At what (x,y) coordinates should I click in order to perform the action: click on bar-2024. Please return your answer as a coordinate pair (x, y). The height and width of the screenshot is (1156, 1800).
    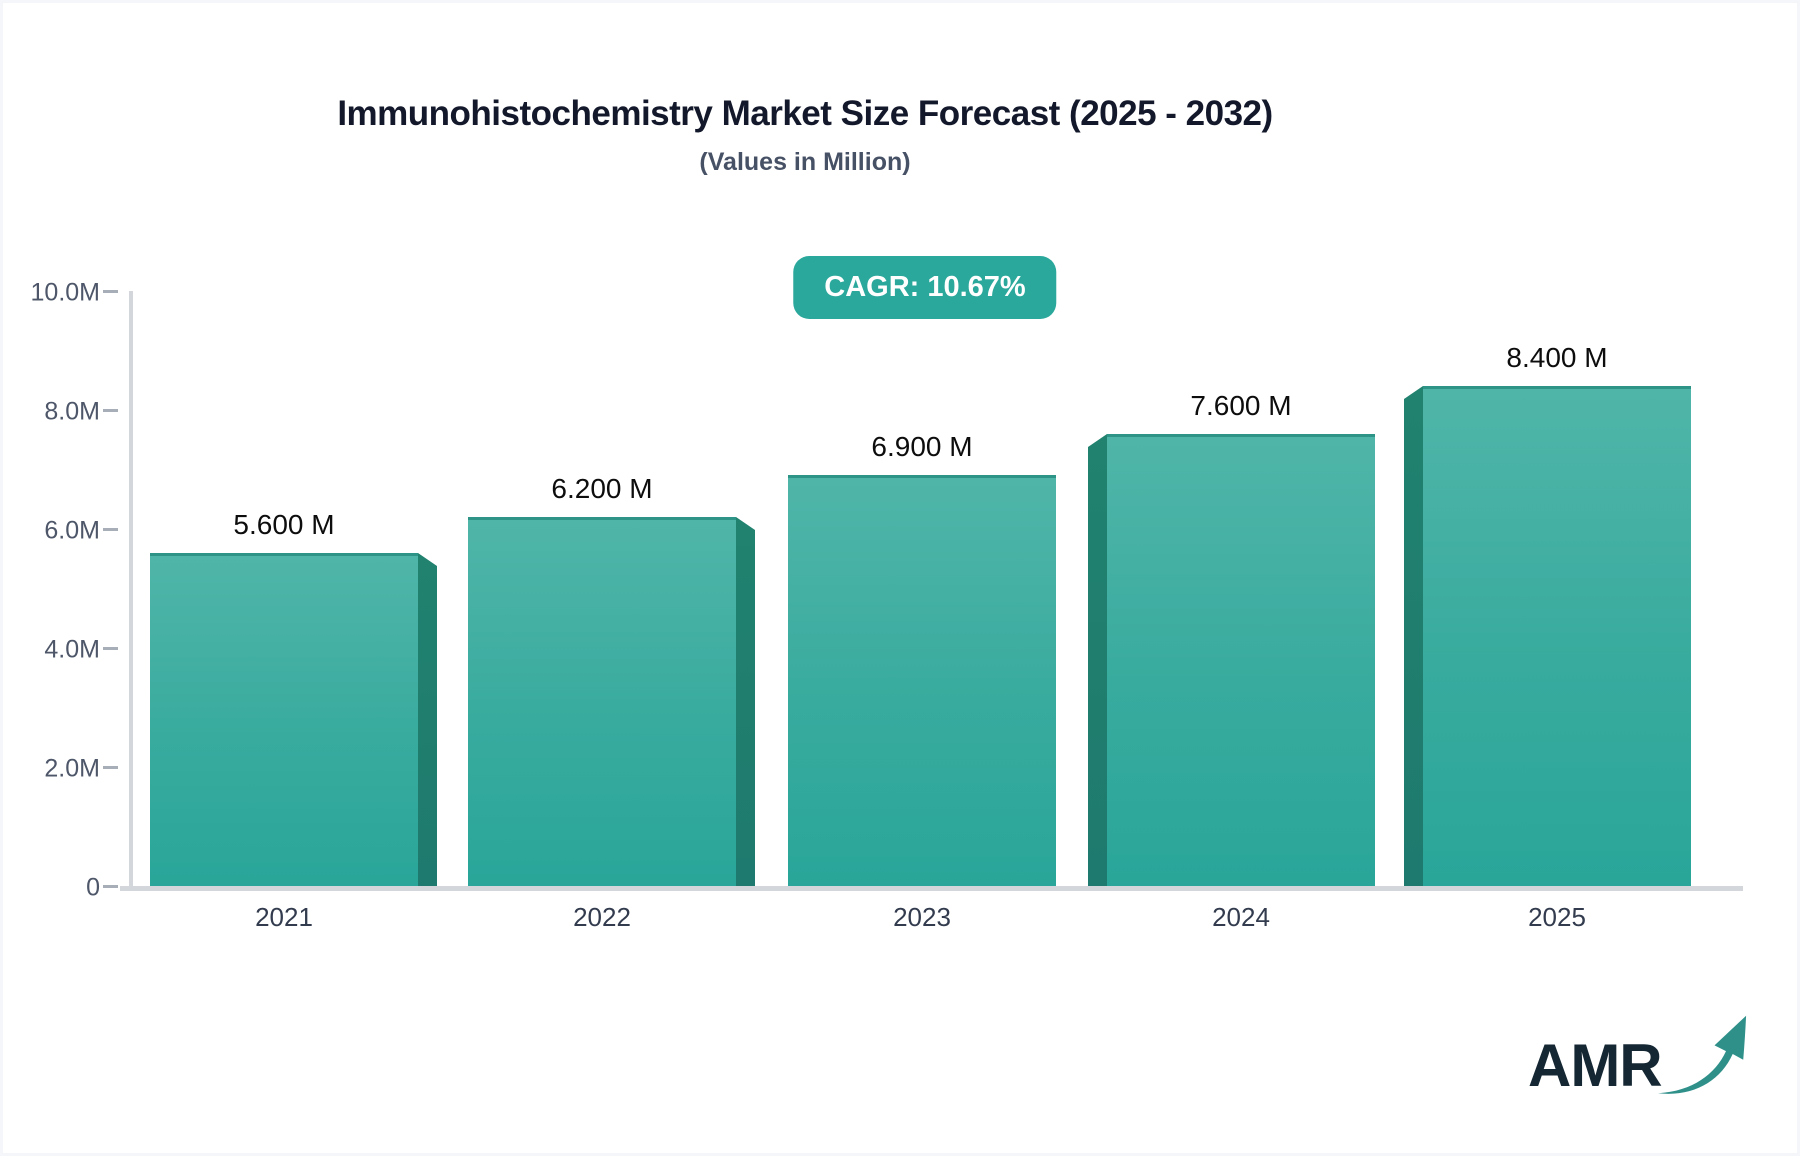
    Looking at the image, I should click on (1241, 660).